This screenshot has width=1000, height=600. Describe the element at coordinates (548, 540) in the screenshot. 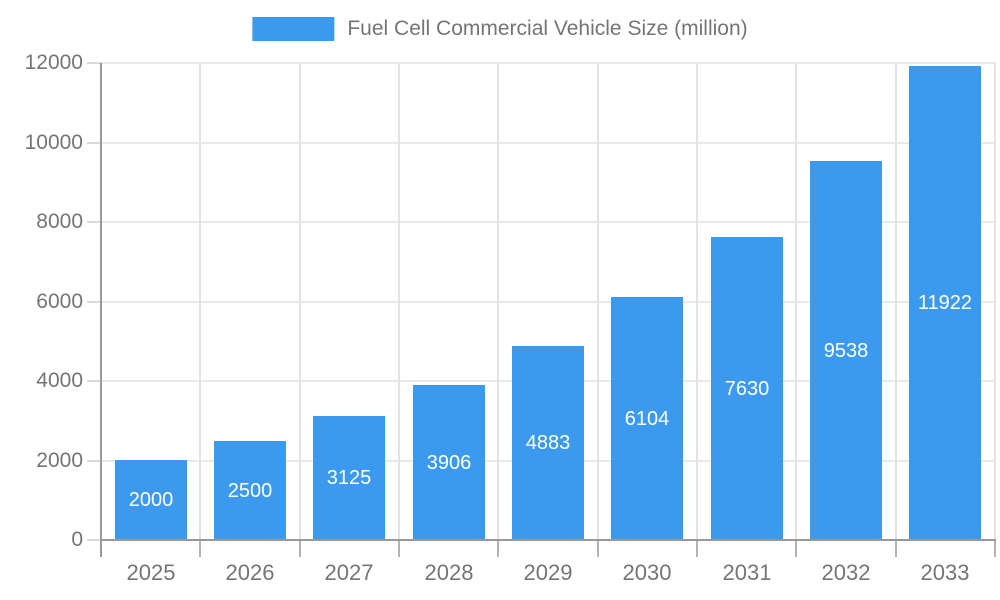

I see `x-axis-line` at that location.